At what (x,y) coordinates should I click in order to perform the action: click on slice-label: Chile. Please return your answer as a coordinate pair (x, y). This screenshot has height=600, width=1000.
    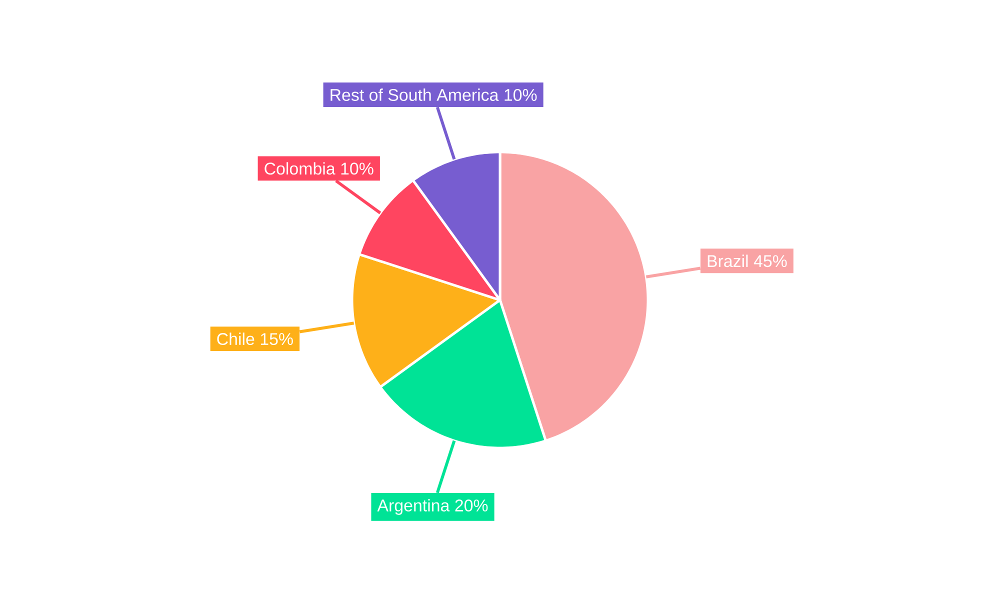
    Looking at the image, I should click on (235, 339).